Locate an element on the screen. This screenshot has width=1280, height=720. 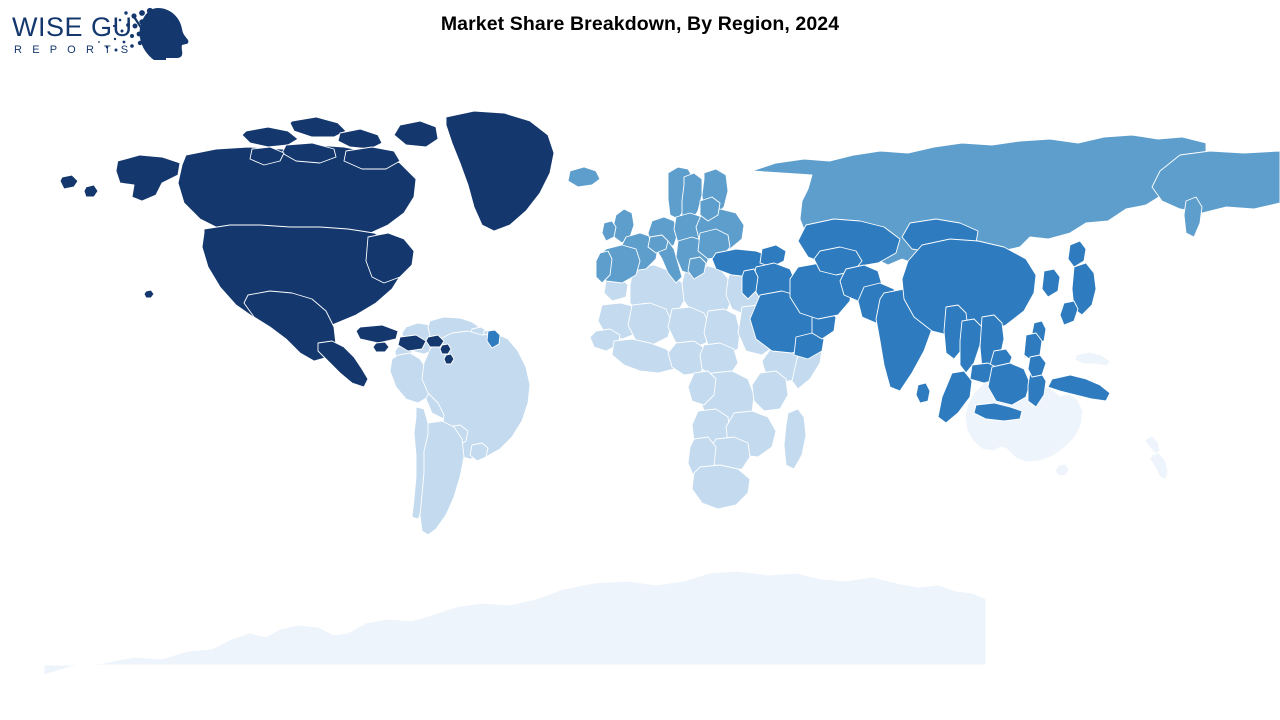
head-profile-icon is located at coordinates (143, 33).